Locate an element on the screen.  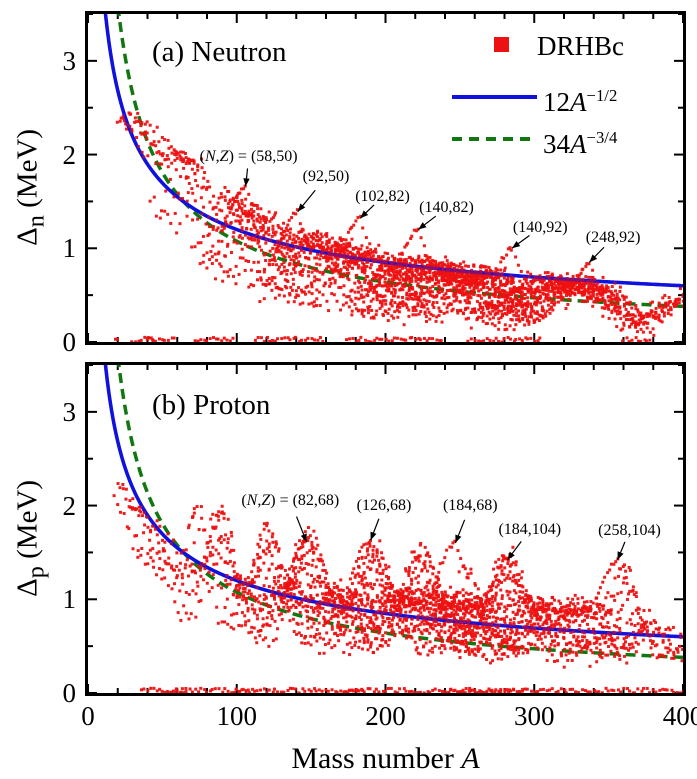
y-axis-title-b: Δp (MeV) is located at coordinates (31, 538).